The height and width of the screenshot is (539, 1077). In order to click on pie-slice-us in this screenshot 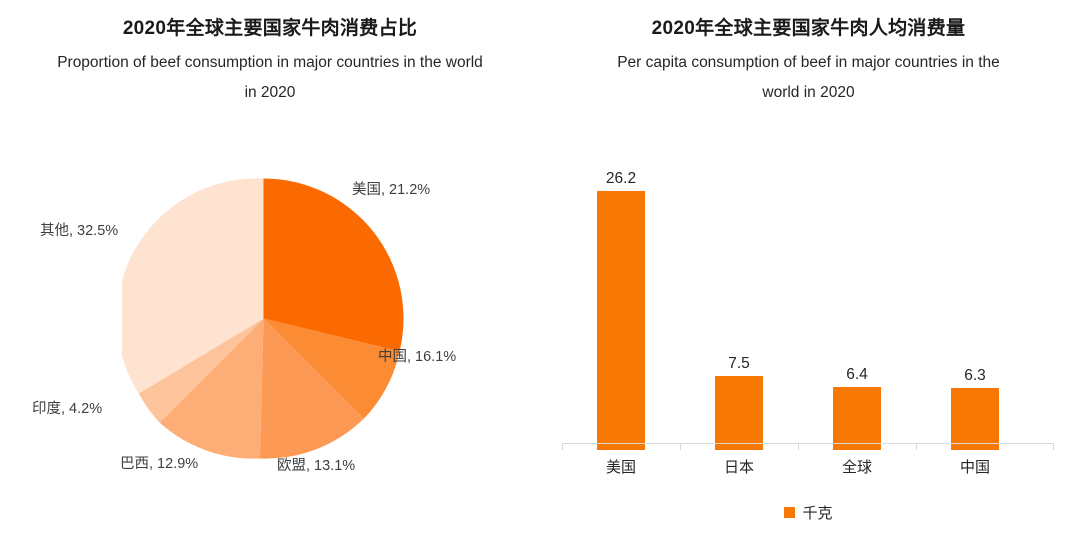, I will do `click(333, 265)`.